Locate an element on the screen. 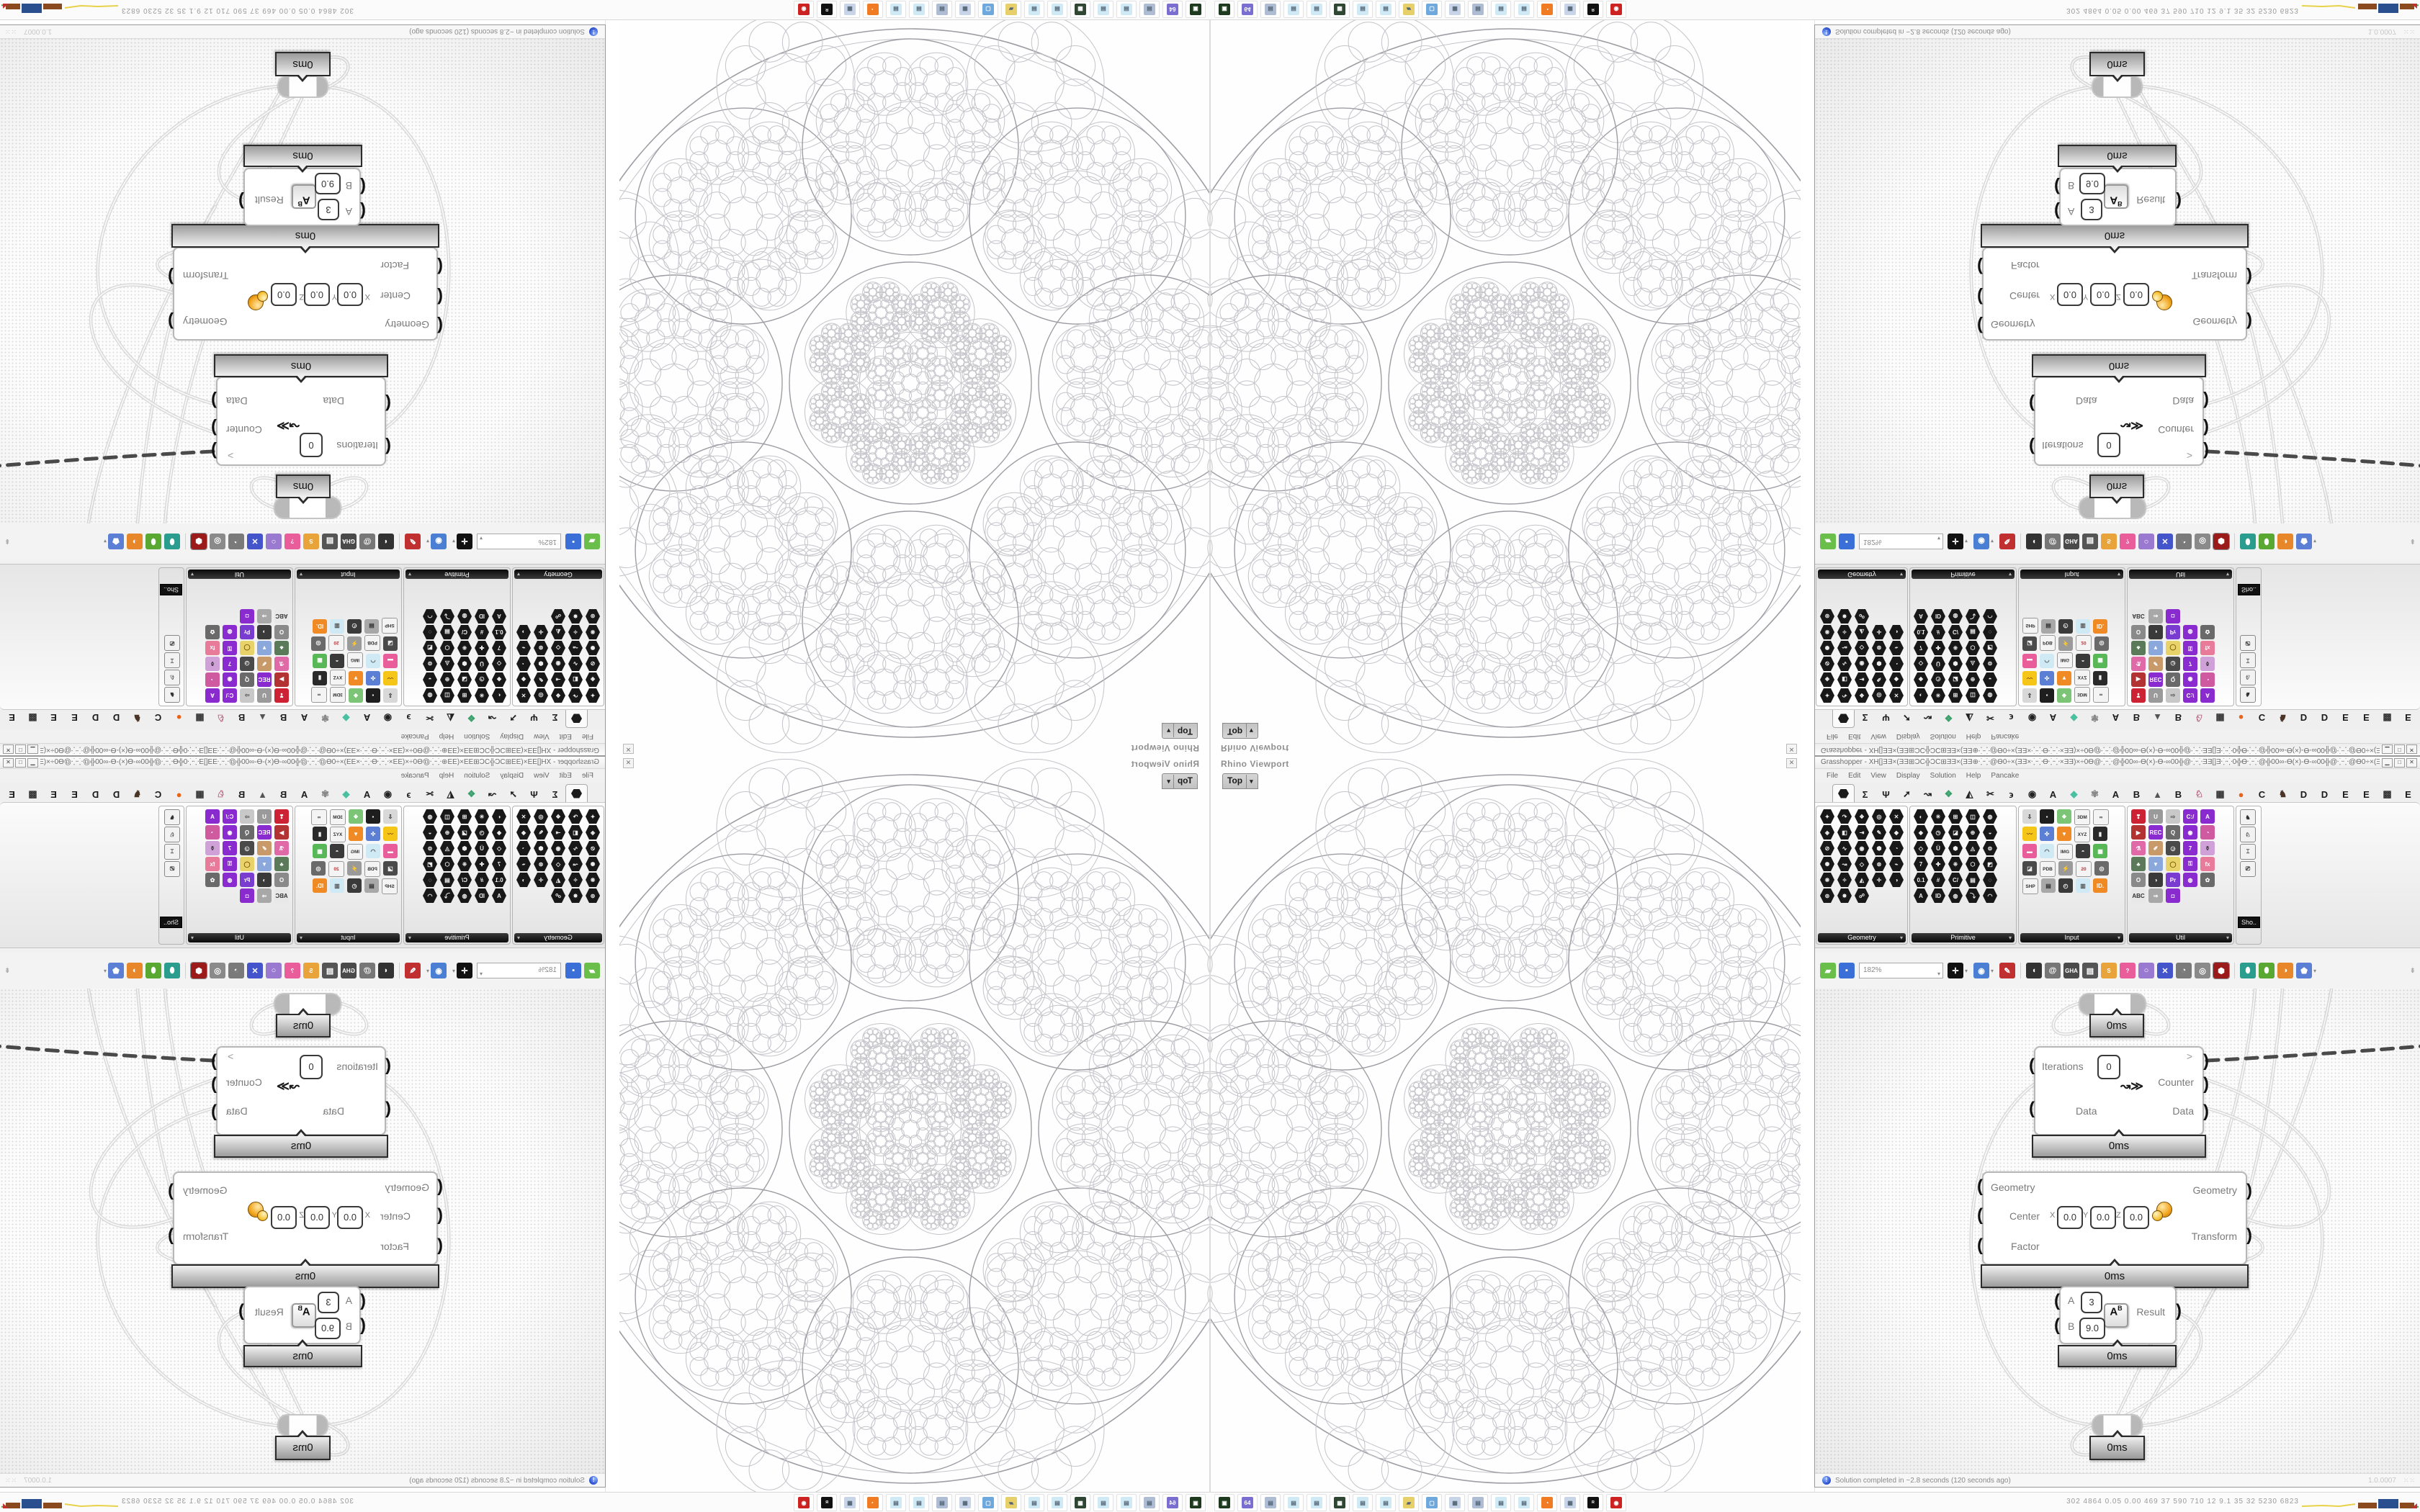 The image size is (2420, 1512). b-value-box: 9.0 is located at coordinates (2092, 183).